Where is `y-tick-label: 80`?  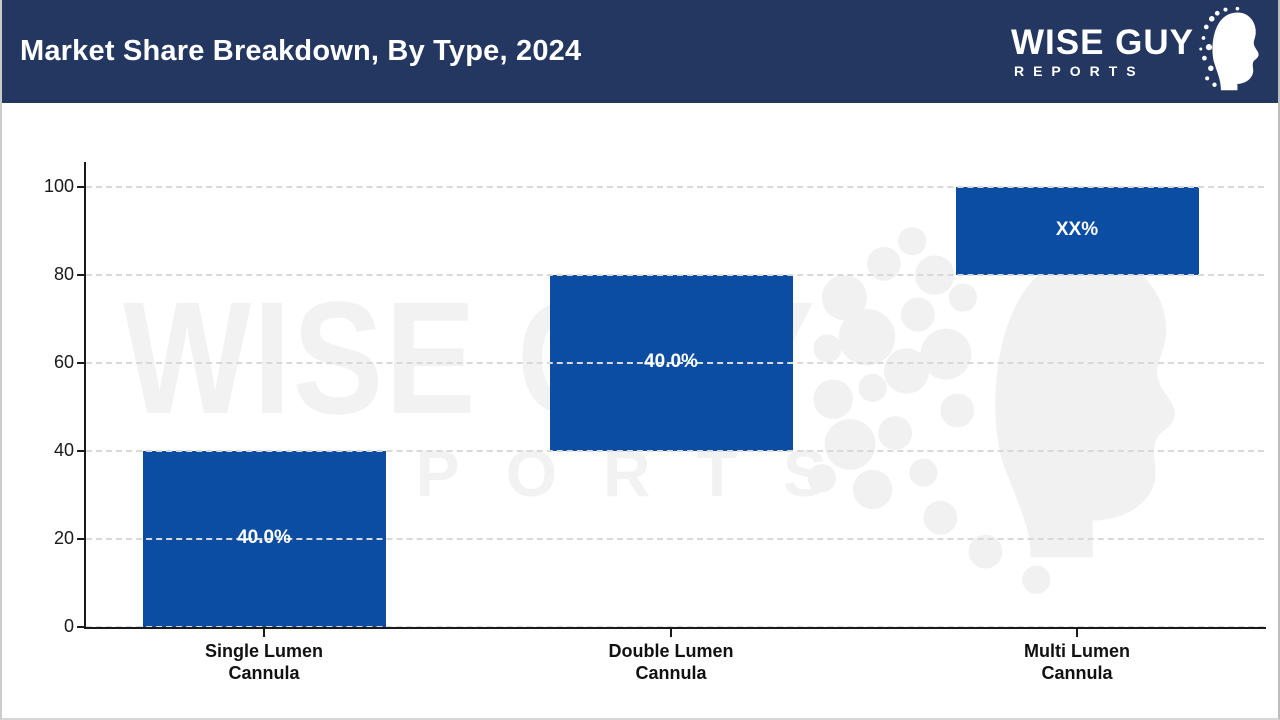 y-tick-label: 80 is located at coordinates (63, 274).